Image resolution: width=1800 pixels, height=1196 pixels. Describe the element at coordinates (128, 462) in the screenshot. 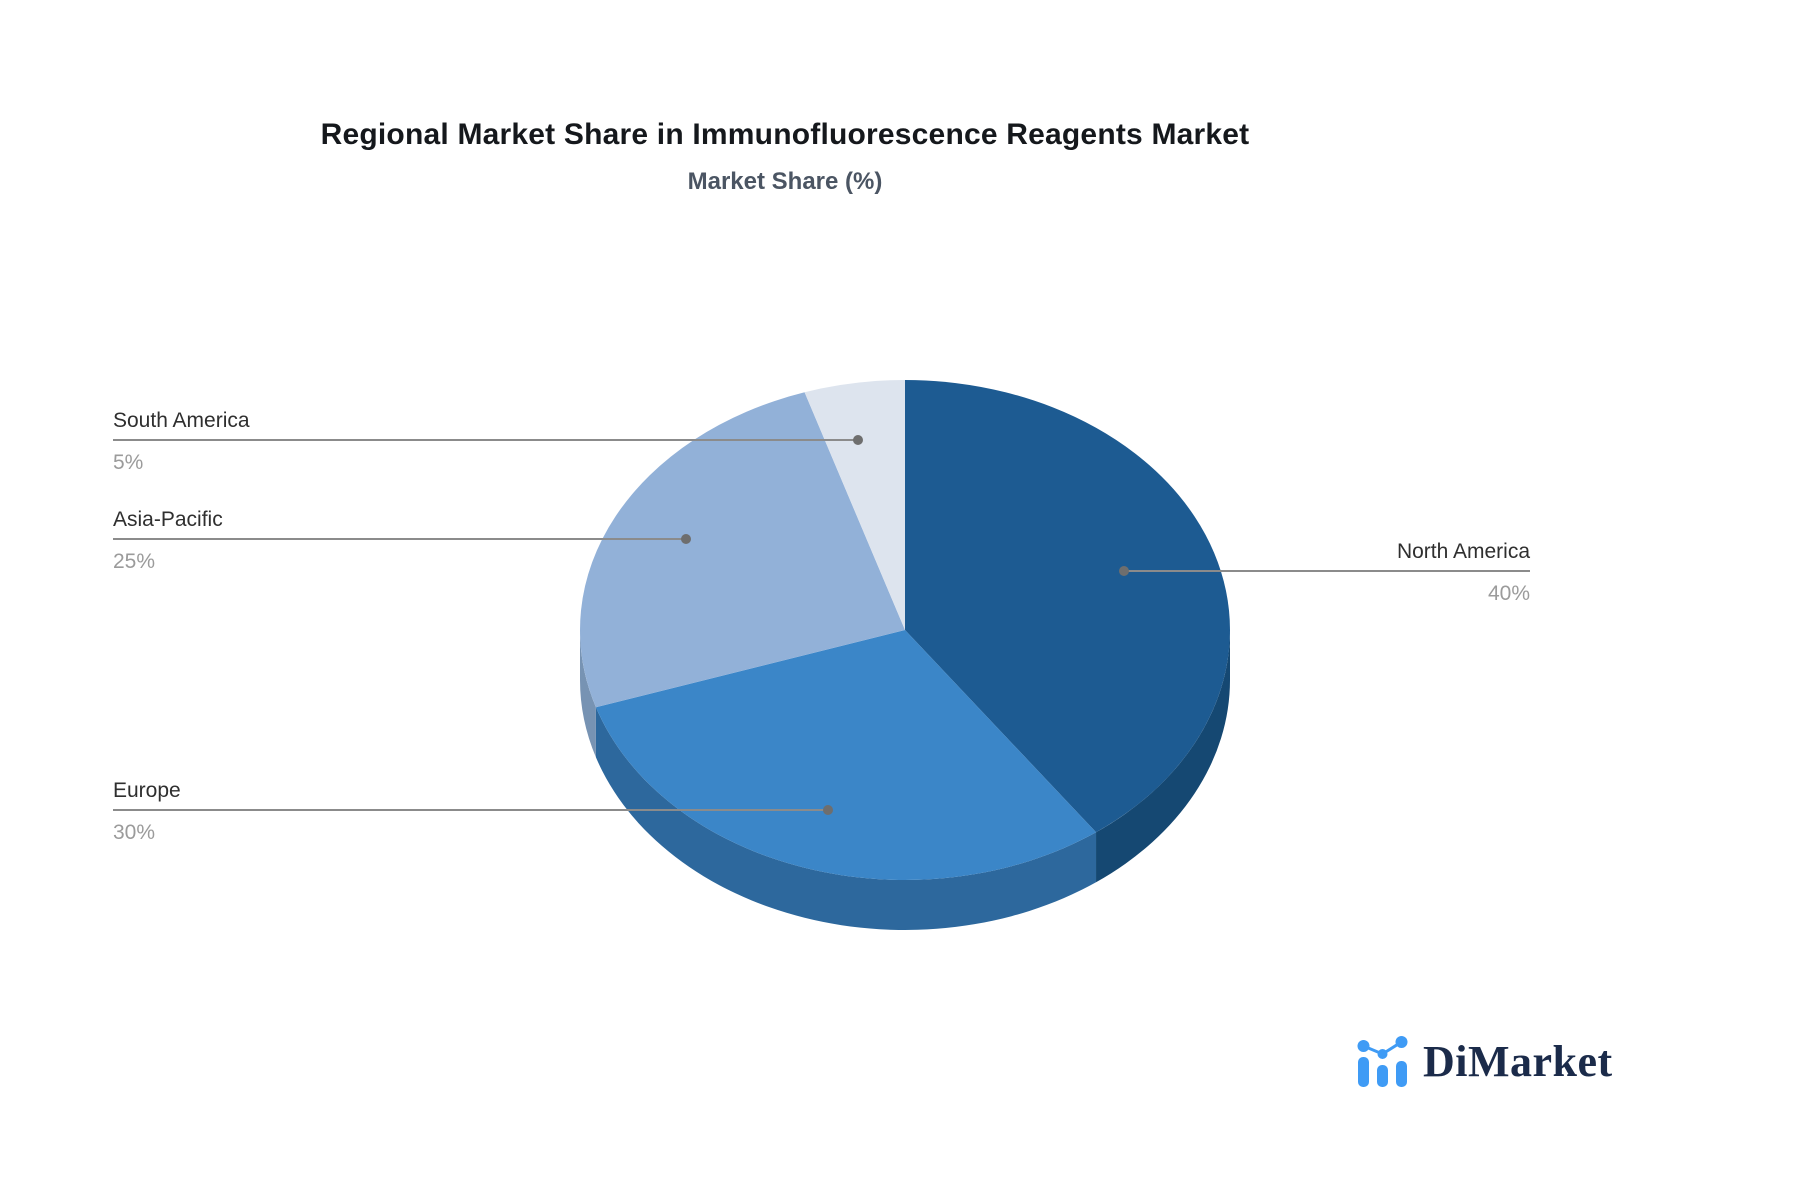

I see `slice-value-south-america: 5%` at that location.